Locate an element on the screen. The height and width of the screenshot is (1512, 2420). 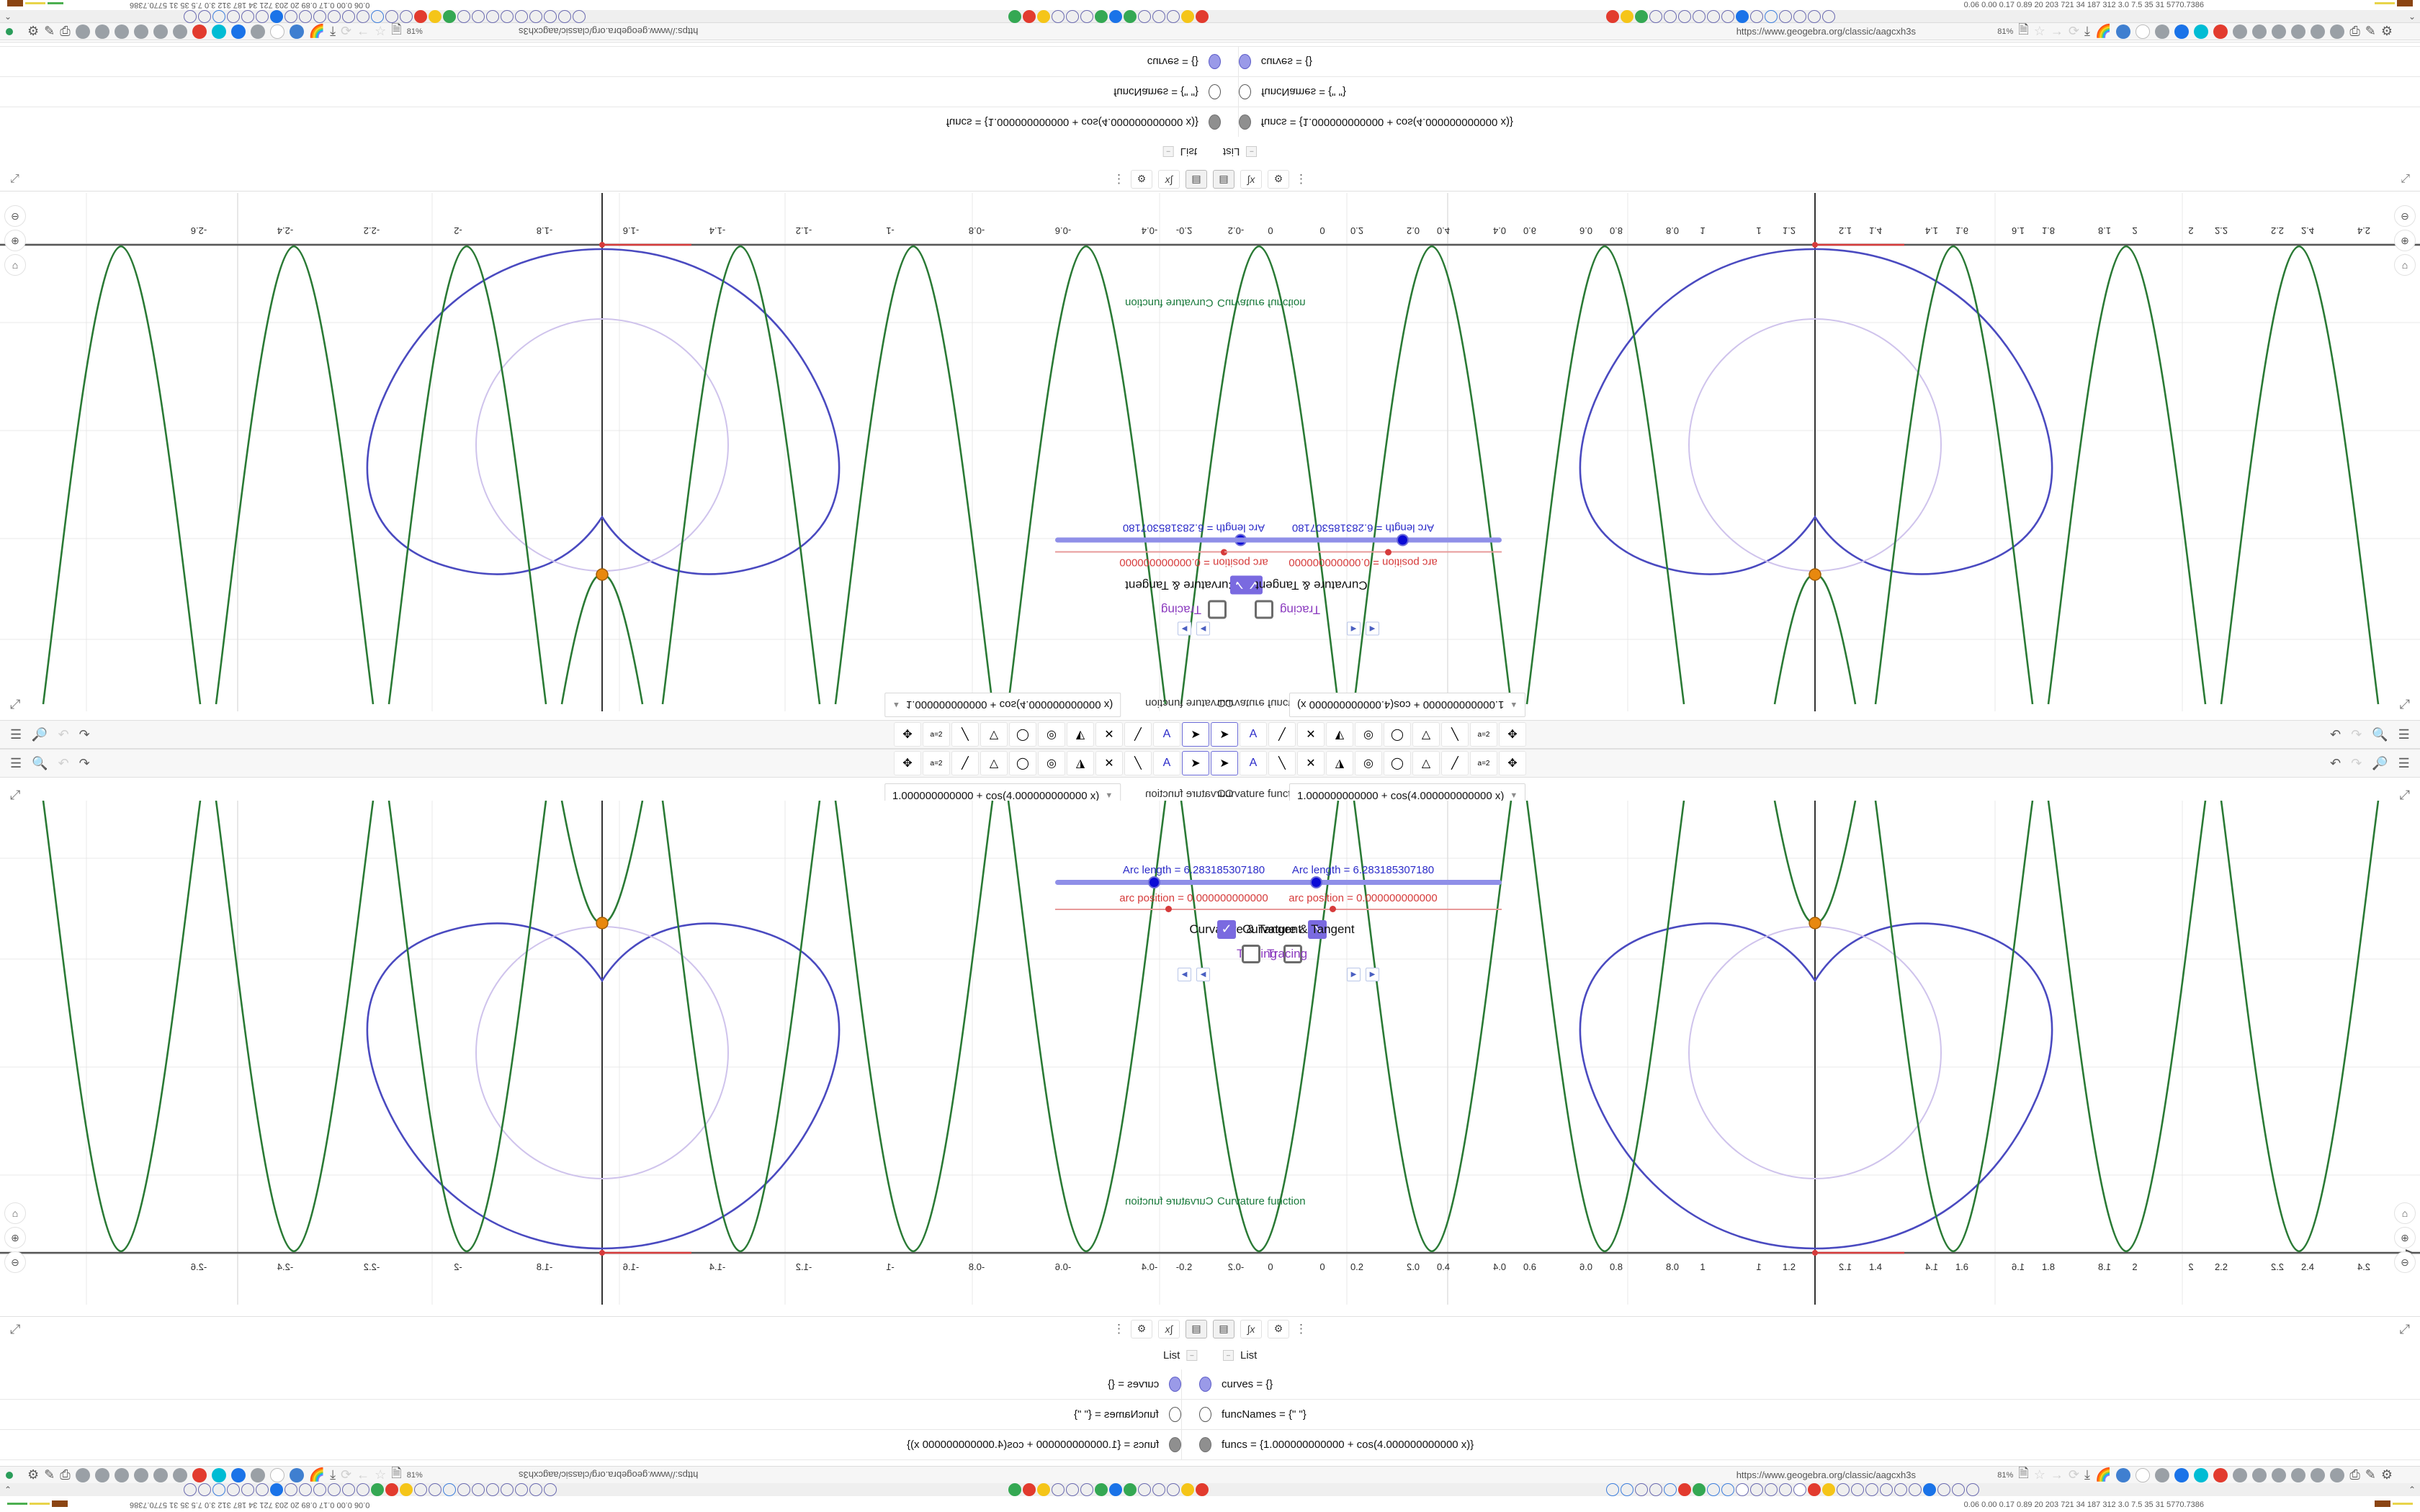
polygon-tool: ◭ is located at coordinates (1080, 734).